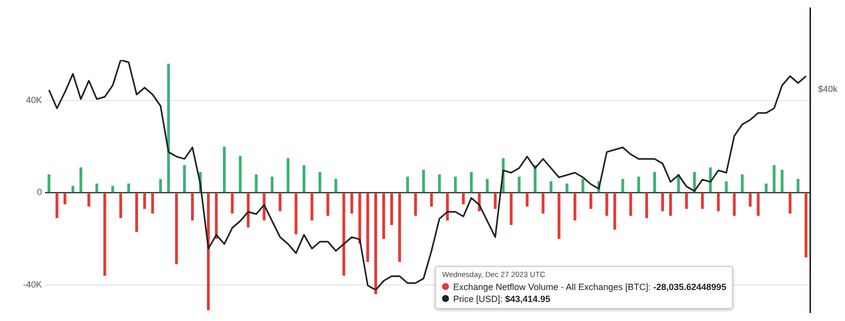 The width and height of the screenshot is (845, 321). What do you see at coordinates (478, 298) in the screenshot?
I see `legend-label: Price [USD]:` at bounding box center [478, 298].